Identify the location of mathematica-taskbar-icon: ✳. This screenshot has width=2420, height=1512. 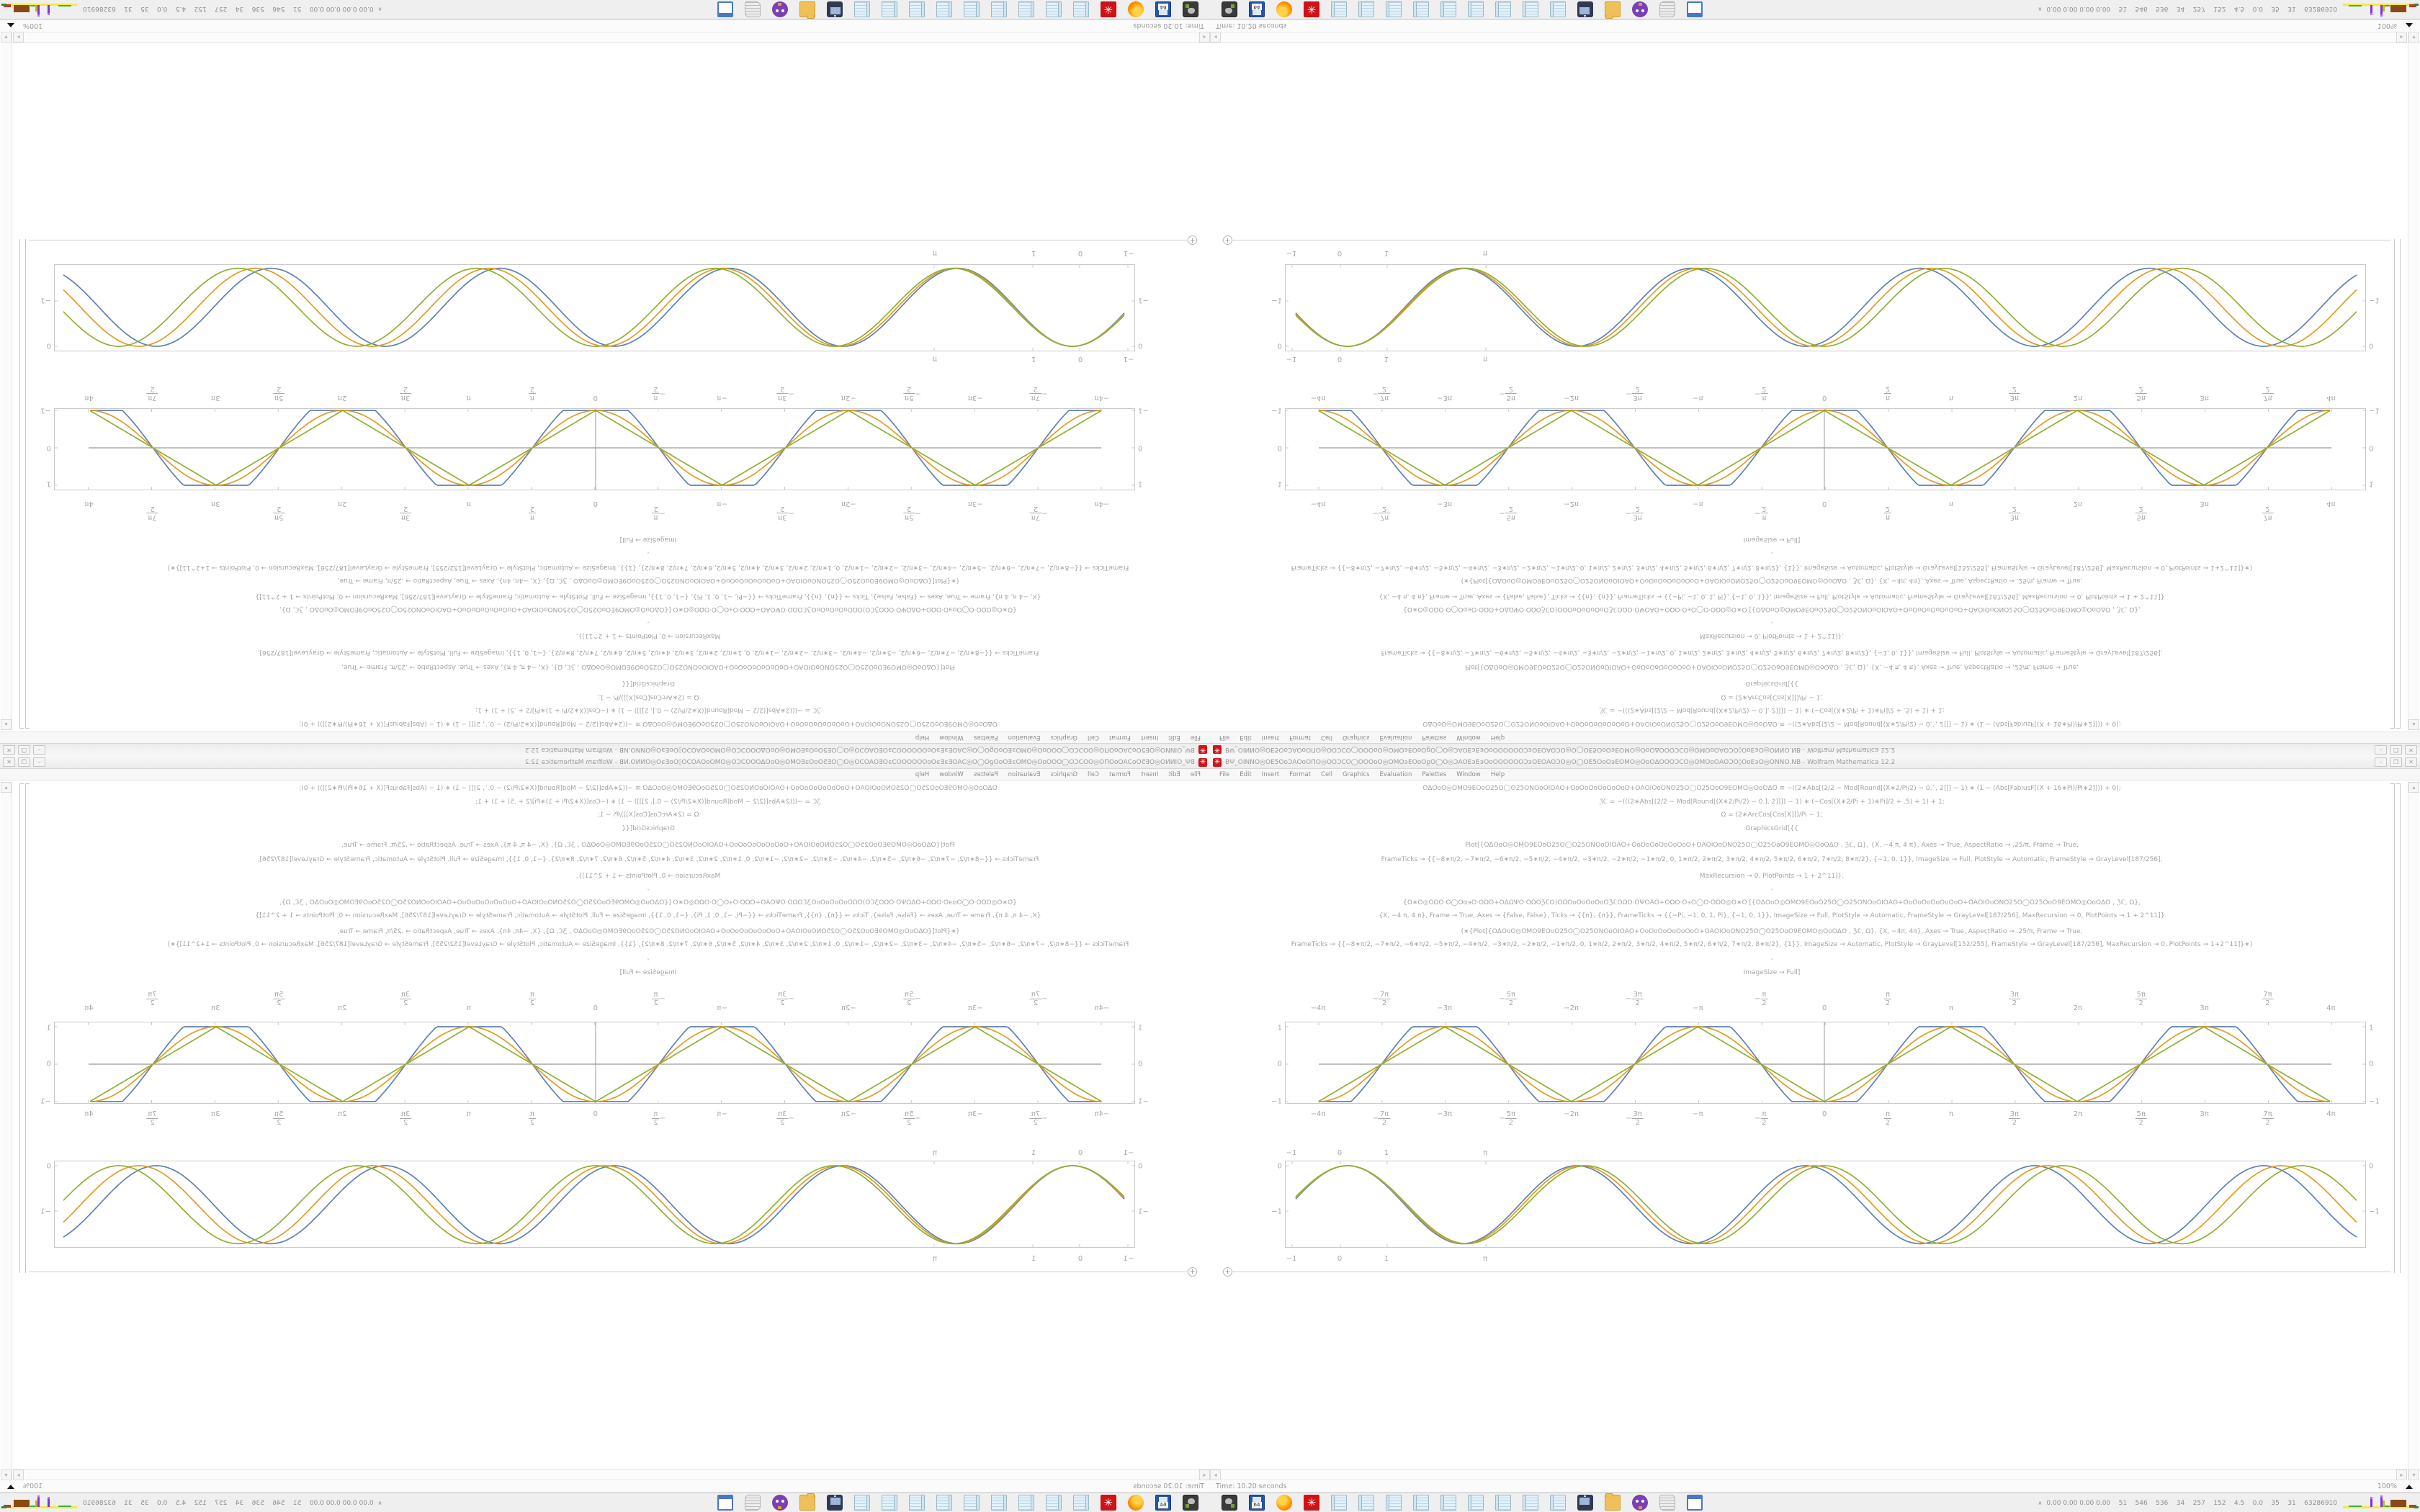
(1108, 9).